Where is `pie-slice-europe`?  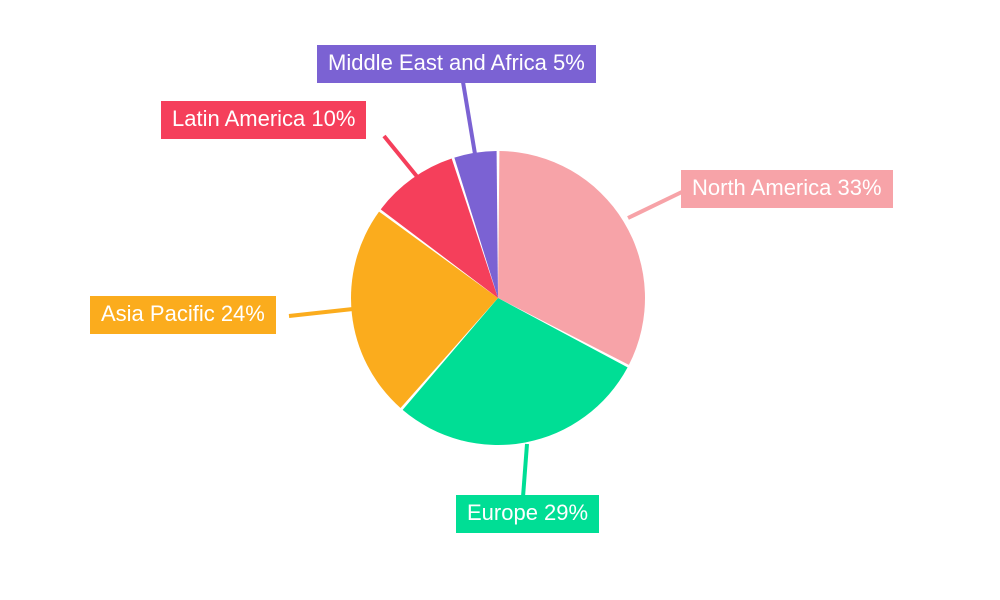
pie-slice-europe is located at coordinates (515, 371).